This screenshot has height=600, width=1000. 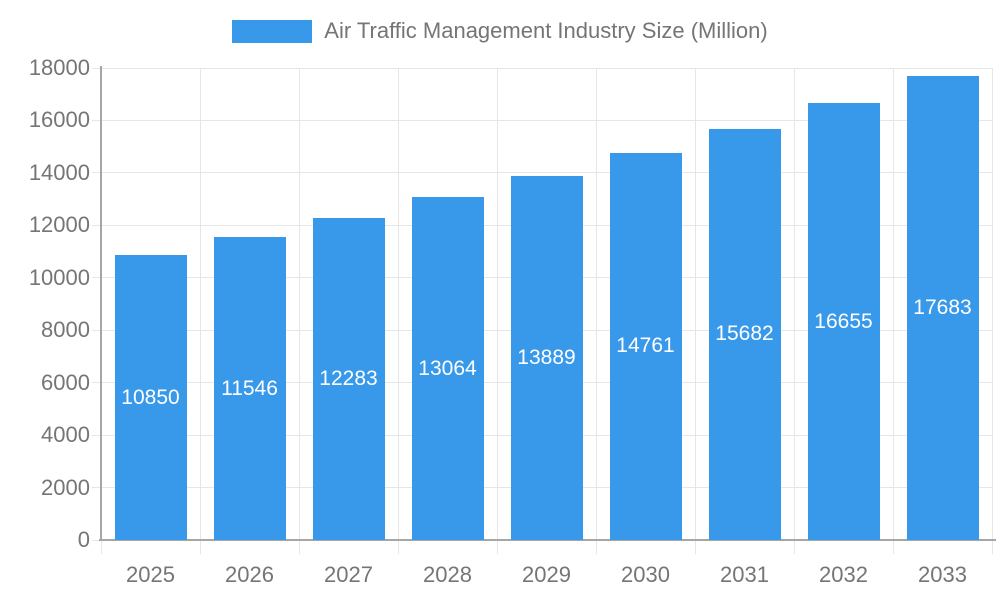 I want to click on x-axis-tick-label: 2026, so click(x=249, y=574).